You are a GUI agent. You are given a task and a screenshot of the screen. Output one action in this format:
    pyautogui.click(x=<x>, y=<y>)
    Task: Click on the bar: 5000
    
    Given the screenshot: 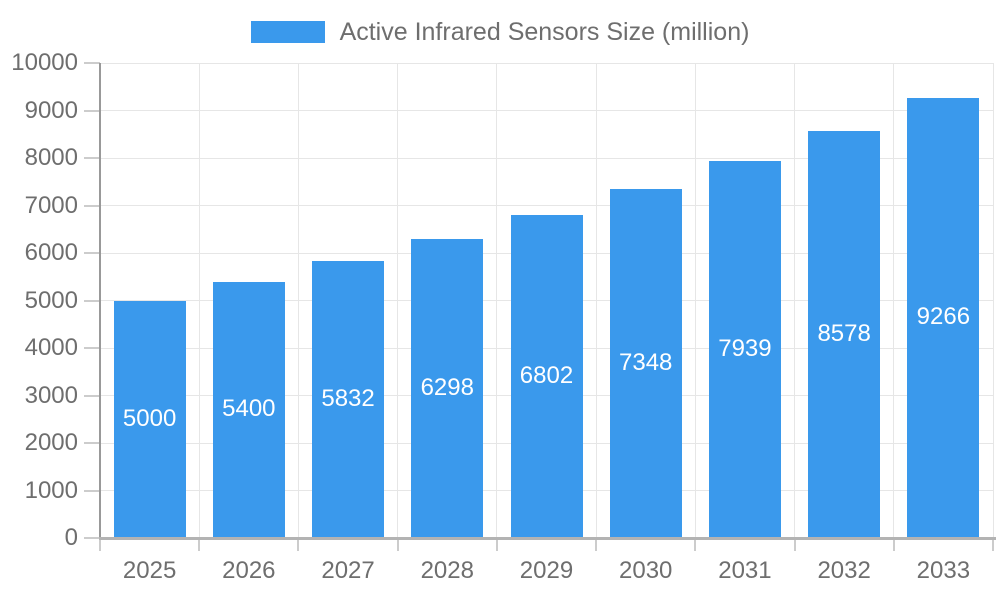 What is the action you would take?
    pyautogui.click(x=149, y=418)
    